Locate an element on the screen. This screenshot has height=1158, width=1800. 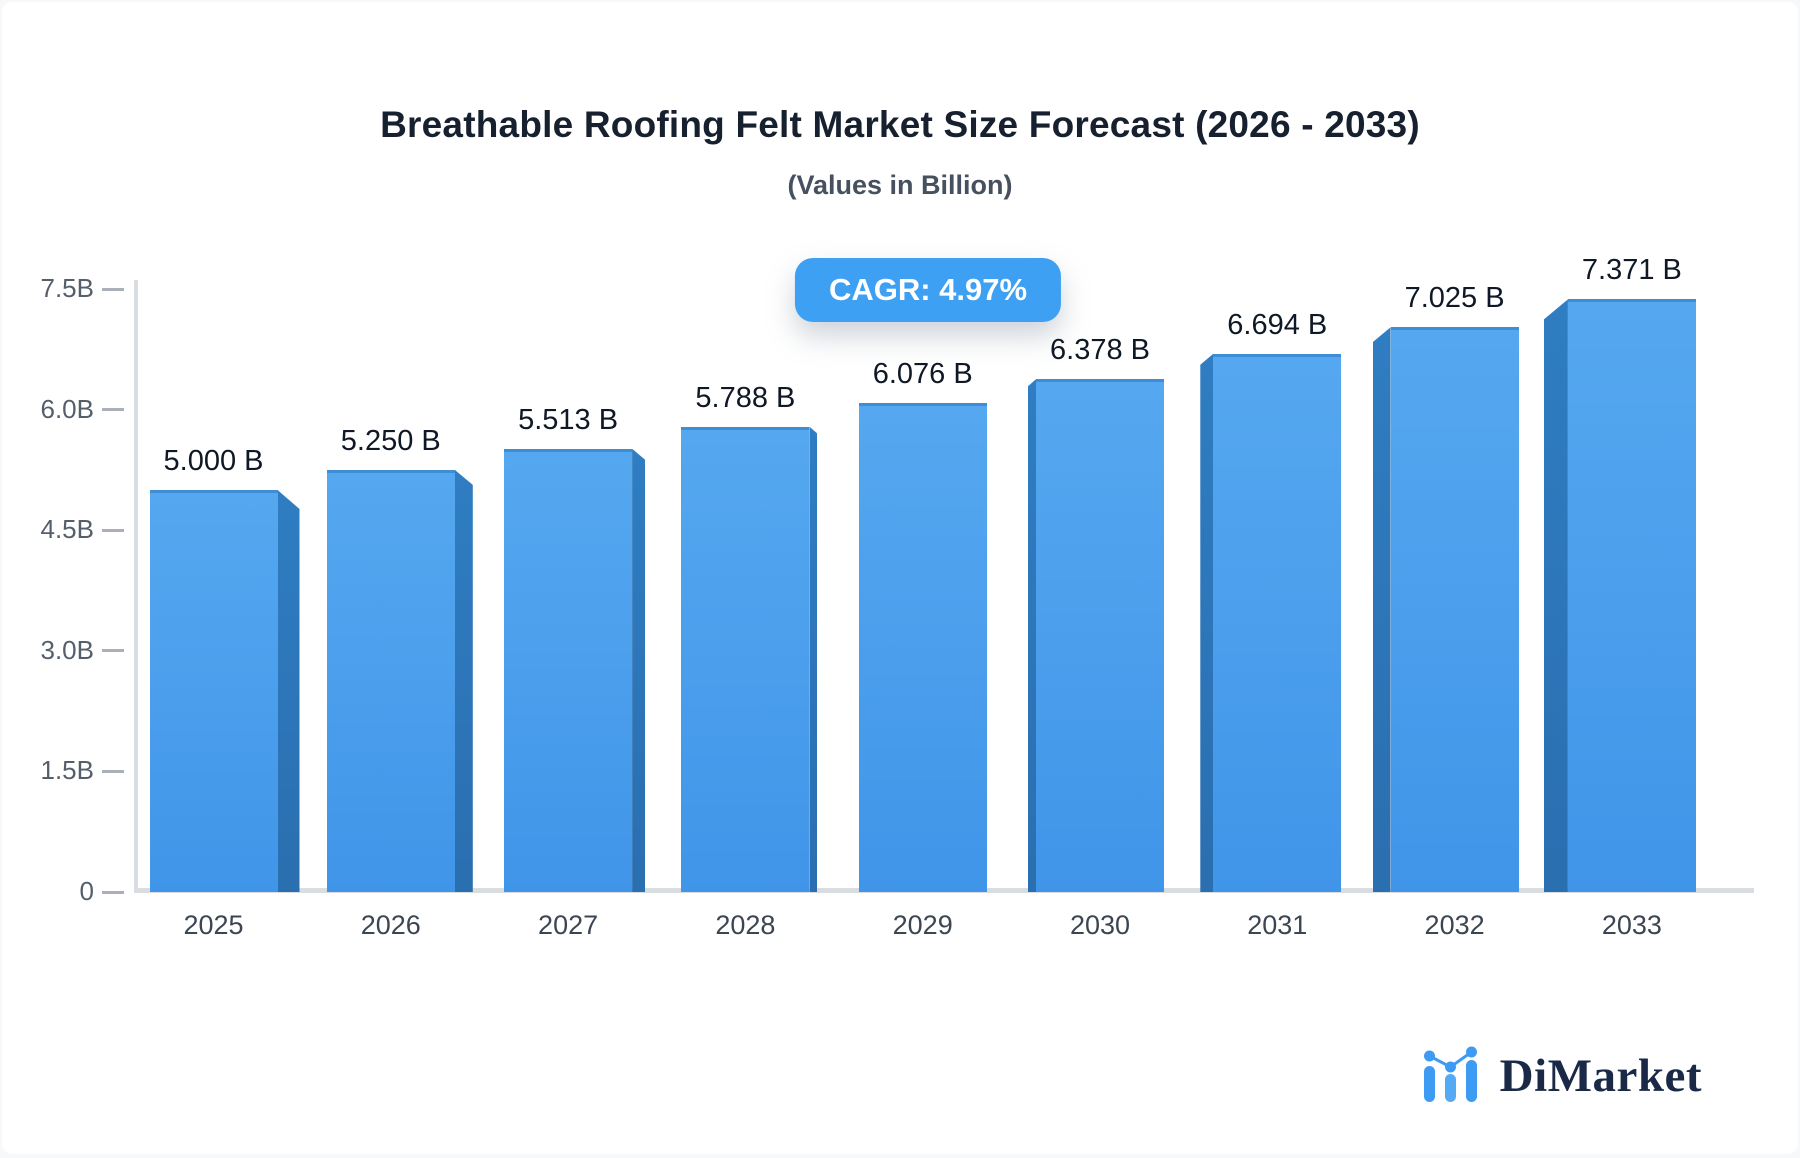
x-tick-label-2033: 2033 is located at coordinates (1631, 925).